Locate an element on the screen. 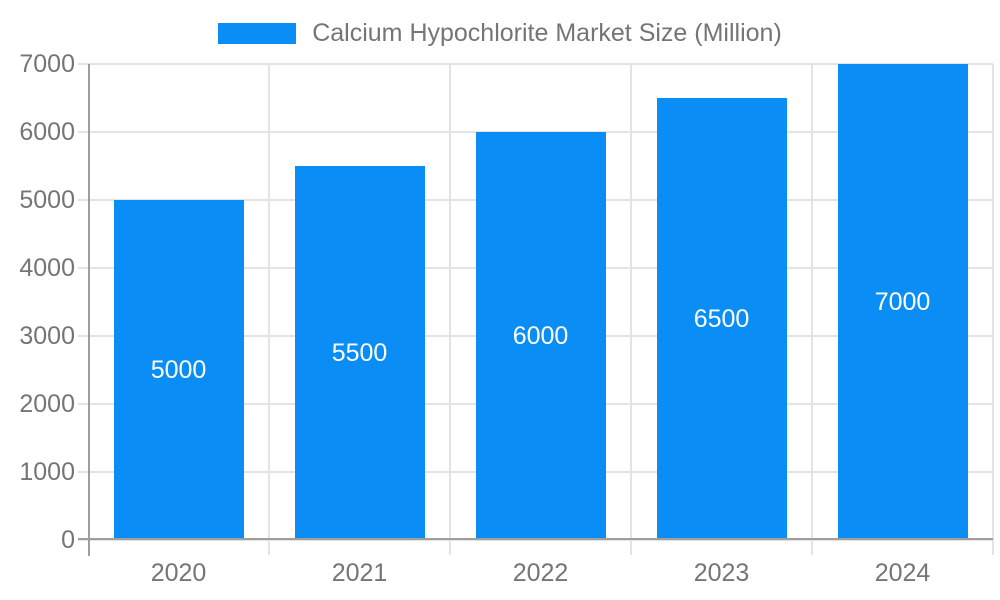 This screenshot has width=1000, height=600. x-tick-label: 2024 is located at coordinates (902, 573).